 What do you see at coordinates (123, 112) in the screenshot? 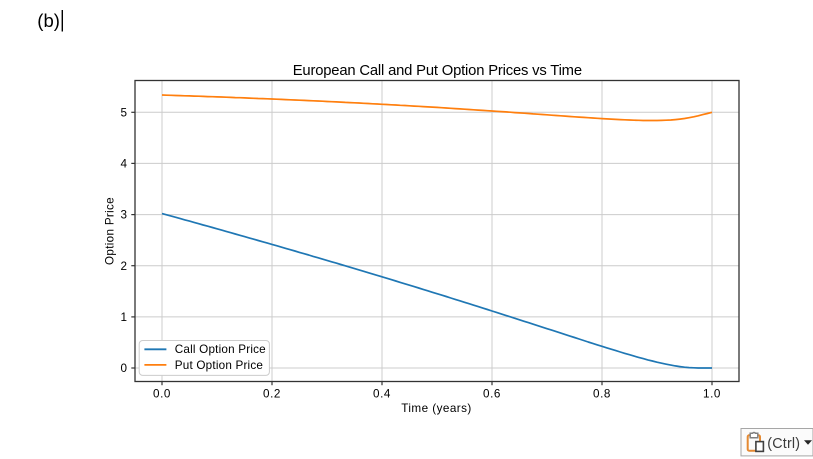
I see `svg-text: 5` at bounding box center [123, 112].